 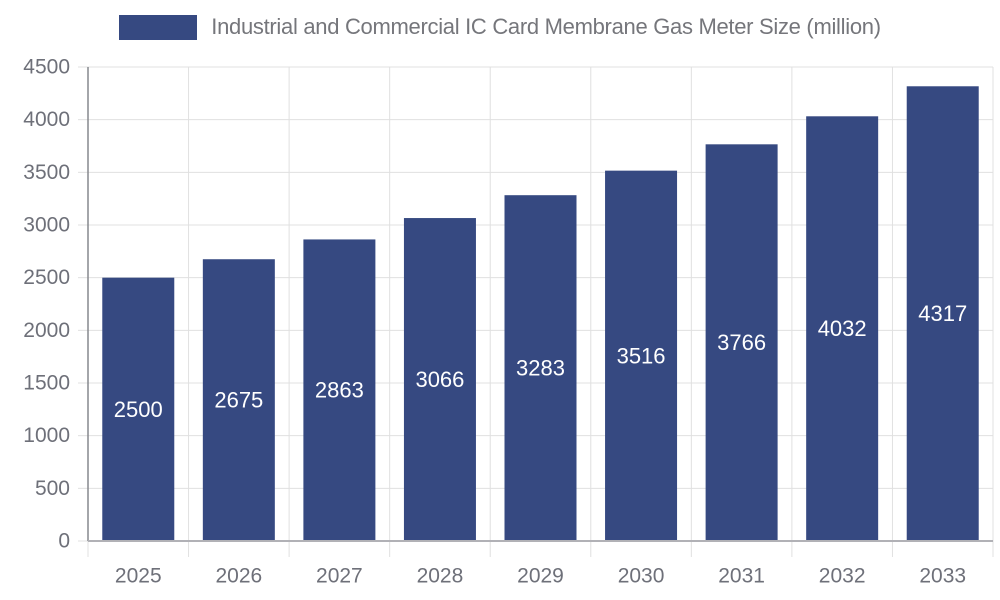 I want to click on bar-value-label: 2500, so click(x=138, y=409).